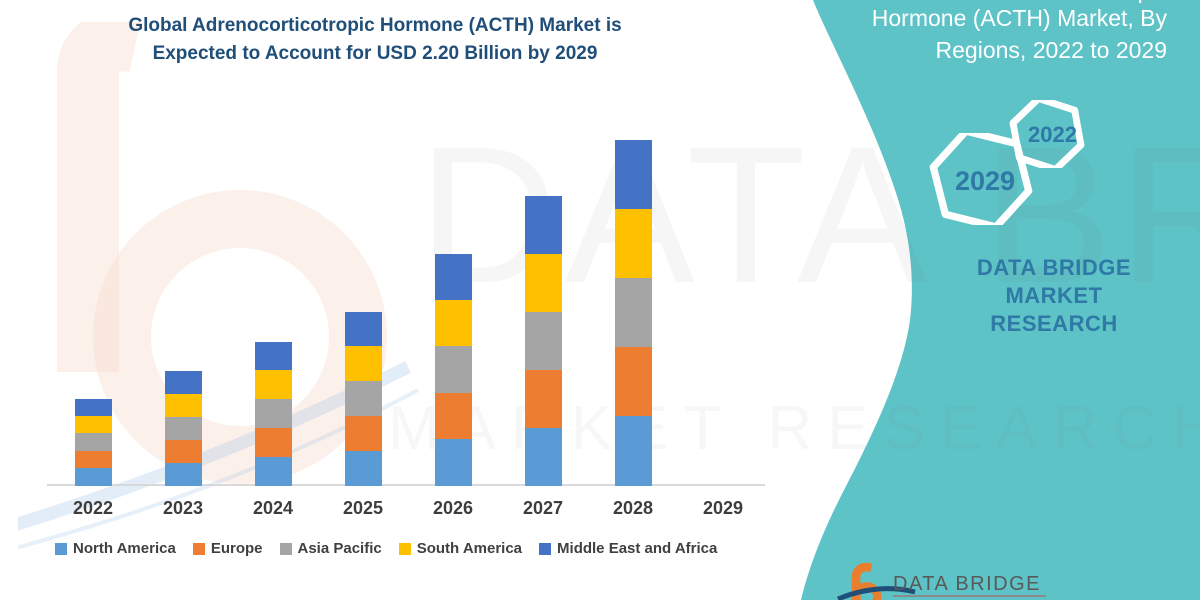 The width and height of the screenshot is (1200, 600). I want to click on x-axis-label-2026: 2026, so click(453, 508).